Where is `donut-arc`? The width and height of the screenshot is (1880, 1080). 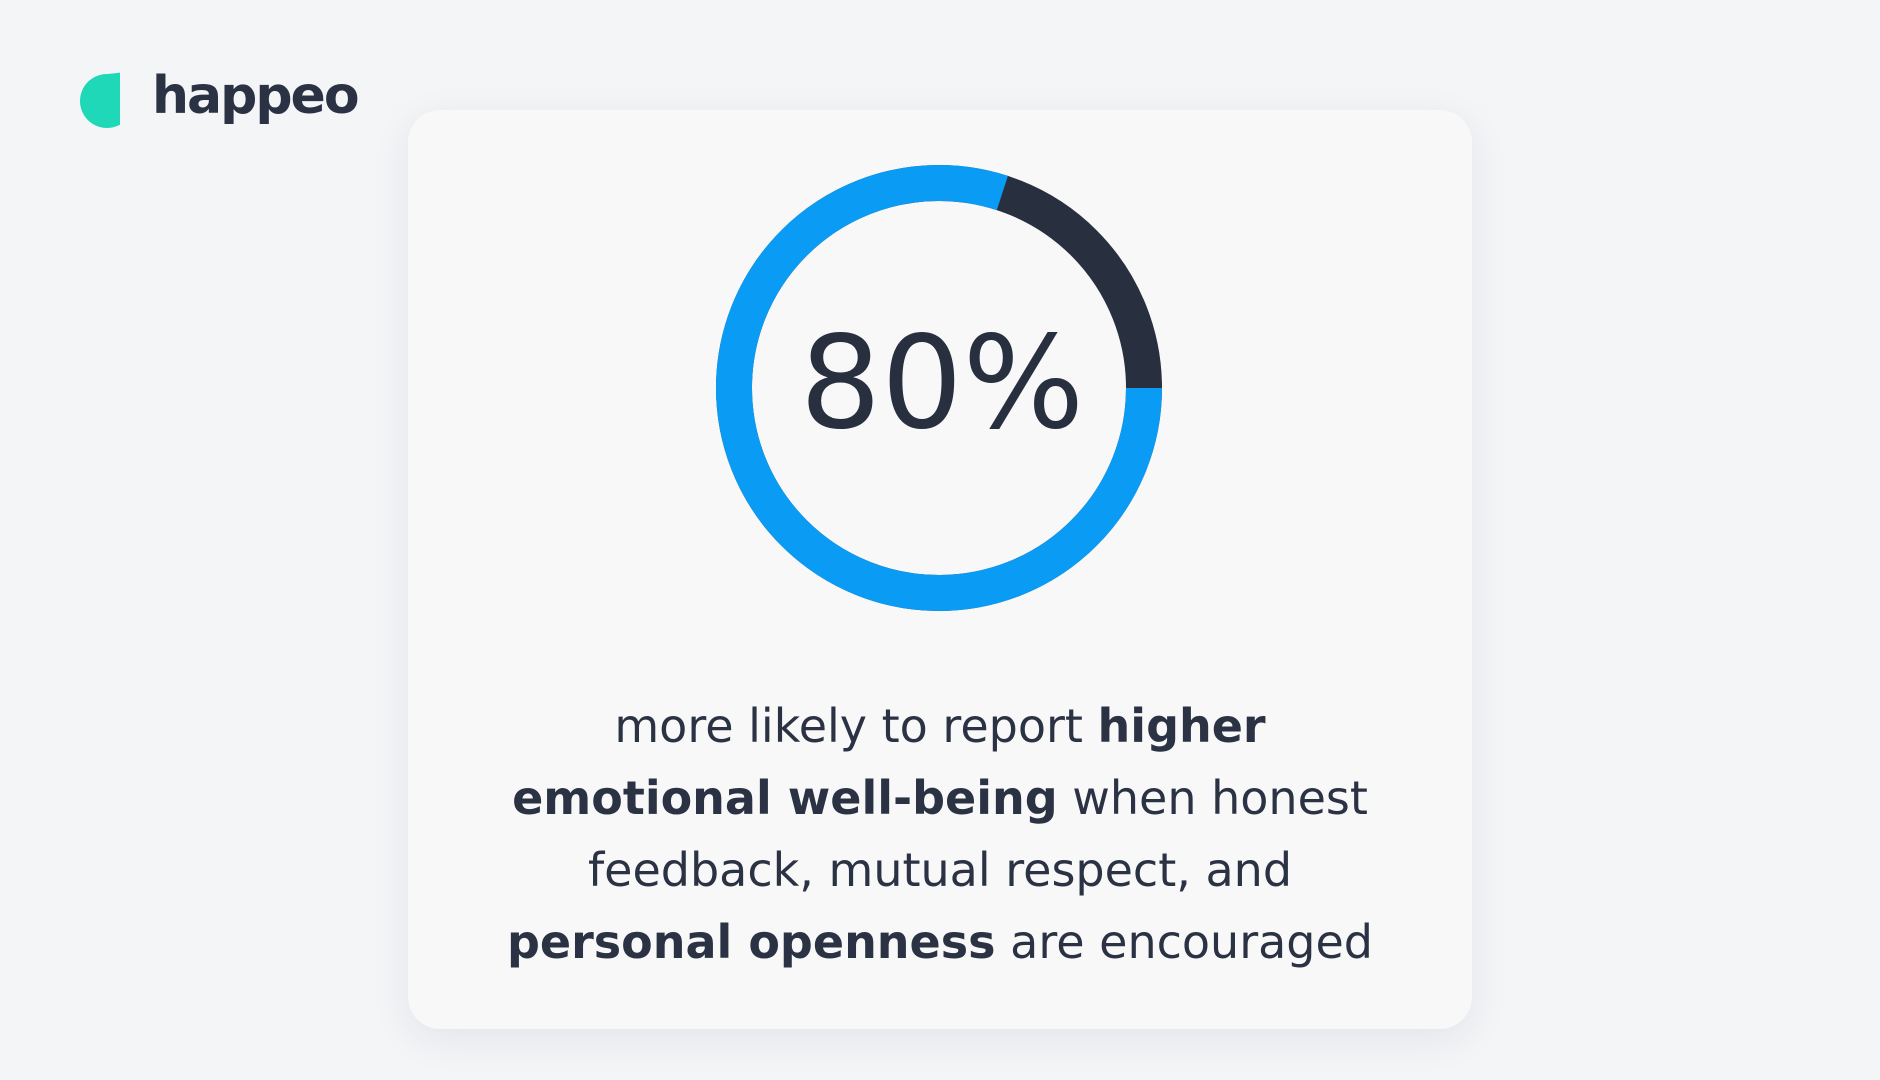 donut-arc is located at coordinates (939, 388).